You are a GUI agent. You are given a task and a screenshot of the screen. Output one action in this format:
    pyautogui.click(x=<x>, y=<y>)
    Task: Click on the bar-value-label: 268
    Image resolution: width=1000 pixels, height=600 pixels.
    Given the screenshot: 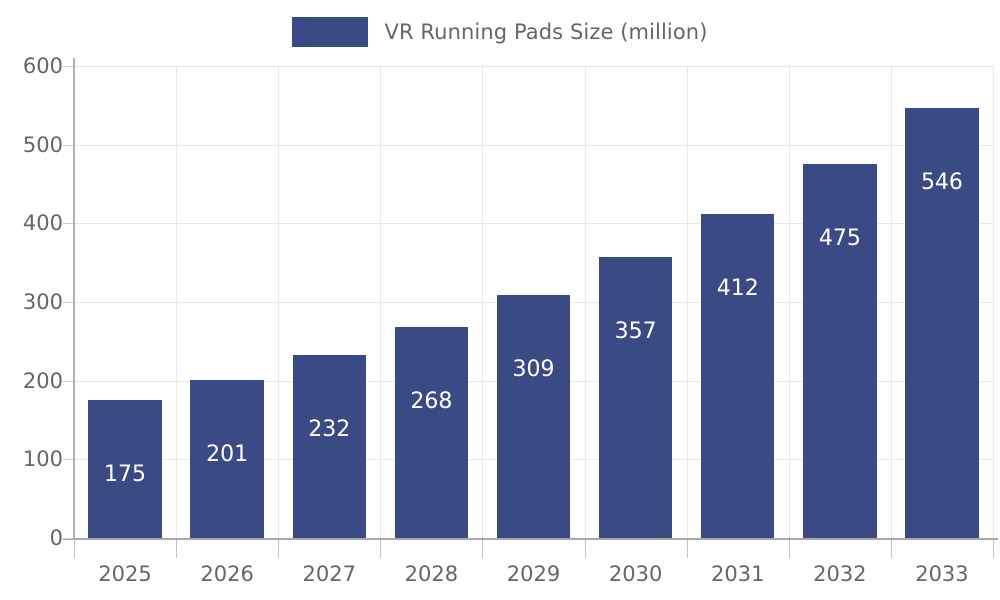 What is the action you would take?
    pyautogui.click(x=431, y=402)
    